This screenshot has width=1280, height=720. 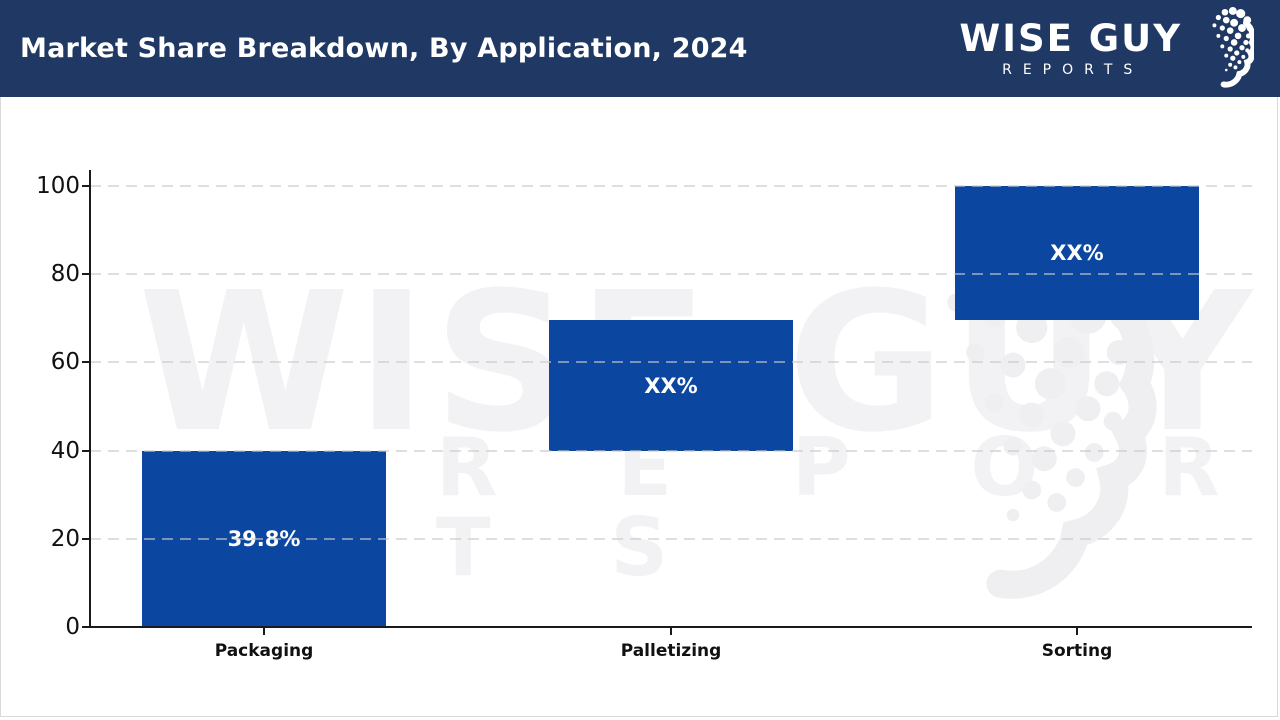 I want to click on y-tick-label: 0, so click(x=72, y=627).